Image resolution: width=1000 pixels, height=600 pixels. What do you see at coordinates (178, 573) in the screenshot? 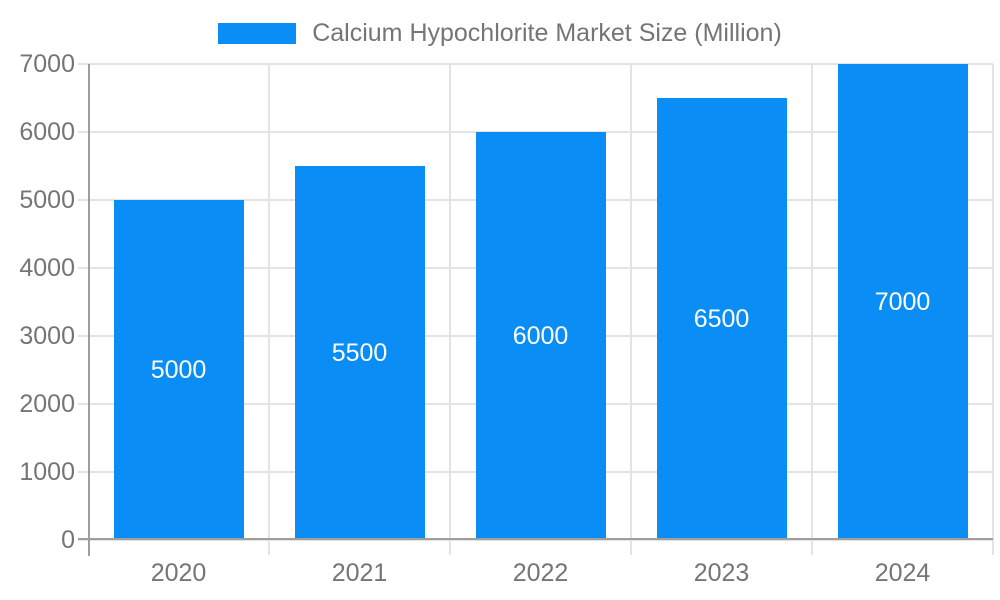
I see `x-tick-label: 2020` at bounding box center [178, 573].